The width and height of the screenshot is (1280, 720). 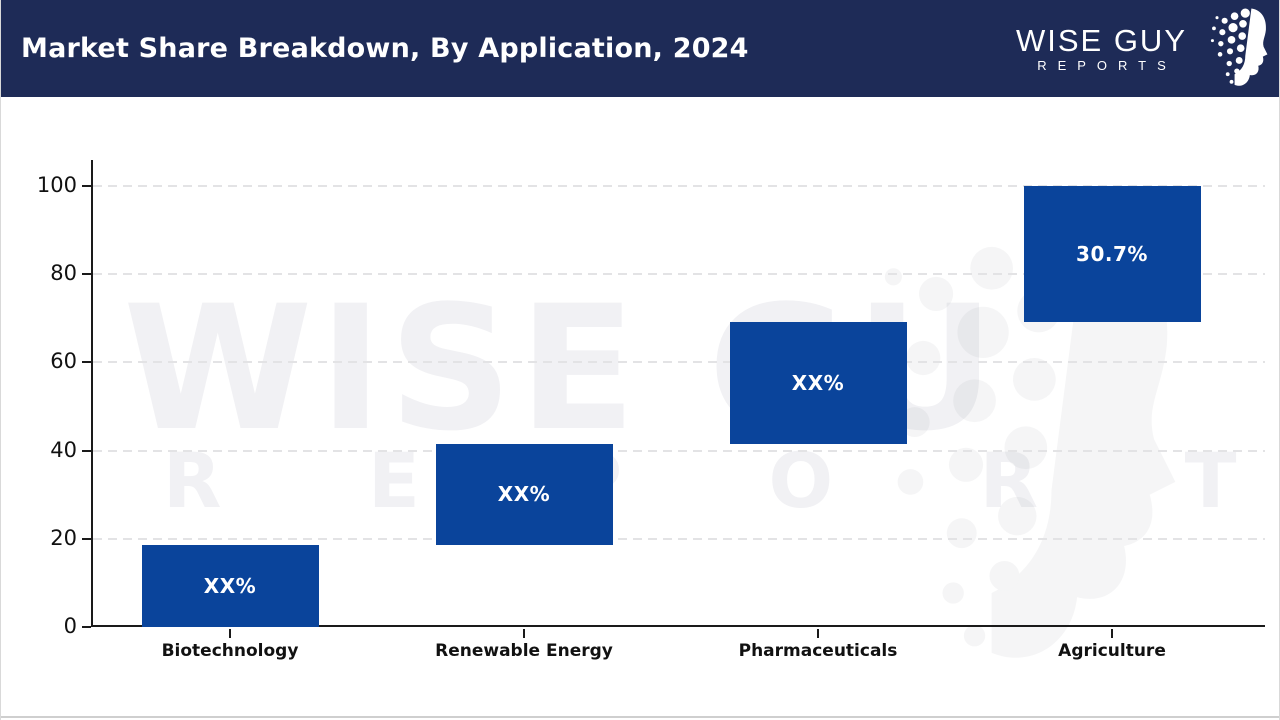 I want to click on bar-biotechnology: XX%, so click(x=230, y=586).